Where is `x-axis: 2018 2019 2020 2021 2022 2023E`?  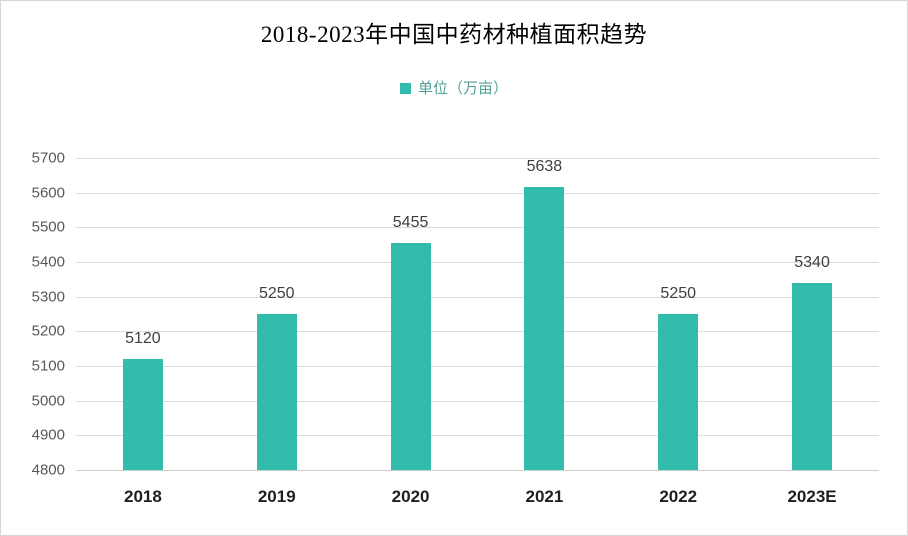
x-axis: 2018 2019 2020 2021 2022 2023E is located at coordinates (477, 497).